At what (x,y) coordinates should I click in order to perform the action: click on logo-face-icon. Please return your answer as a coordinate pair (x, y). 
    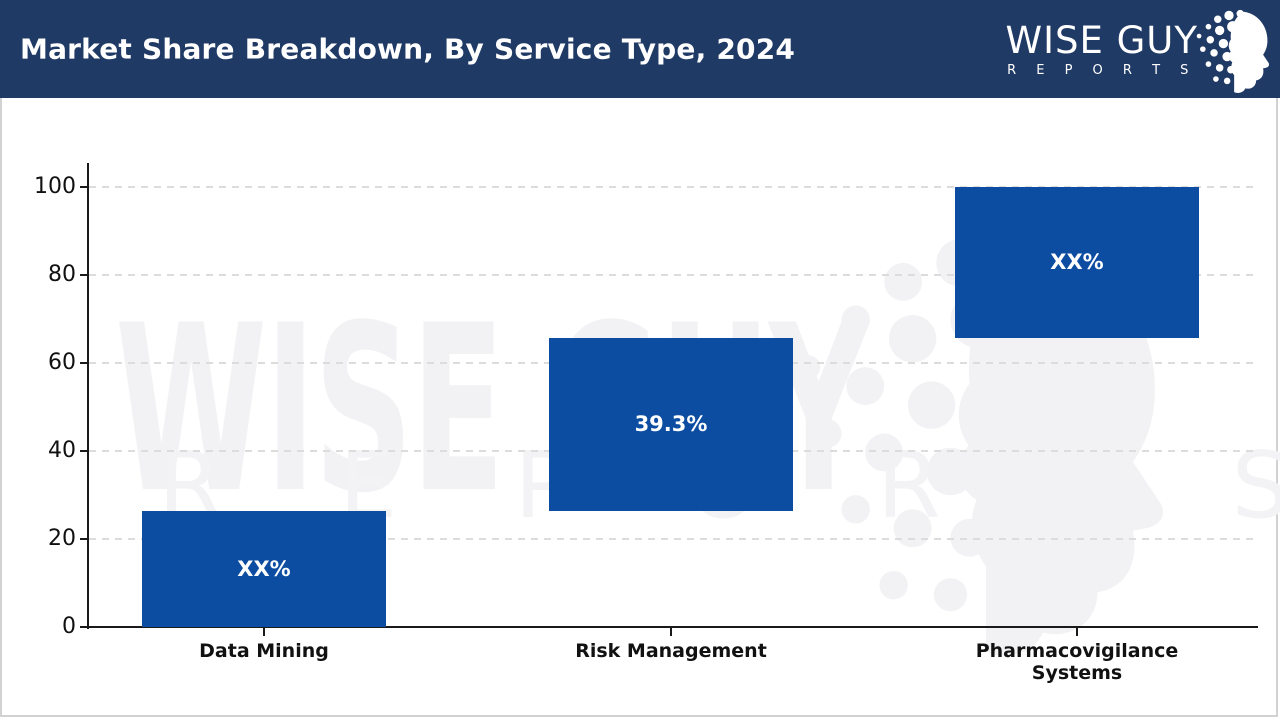
    Looking at the image, I should click on (1233, 51).